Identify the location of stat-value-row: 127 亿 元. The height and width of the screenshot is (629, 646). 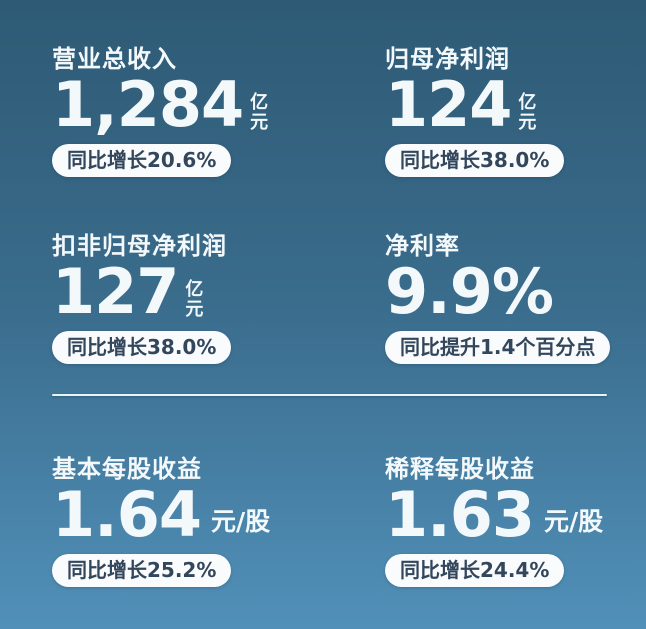
(212, 291).